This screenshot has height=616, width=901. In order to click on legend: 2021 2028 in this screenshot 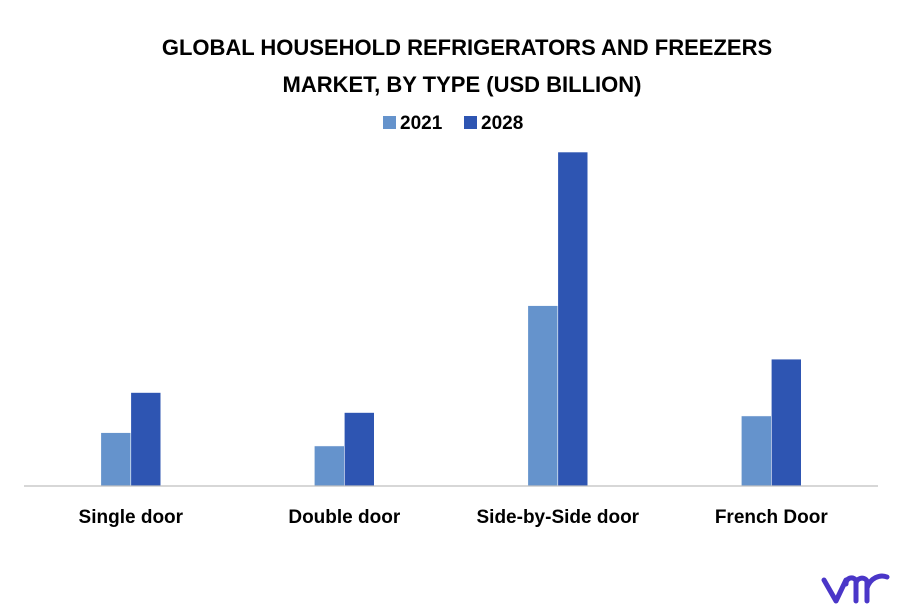, I will do `click(453, 123)`.